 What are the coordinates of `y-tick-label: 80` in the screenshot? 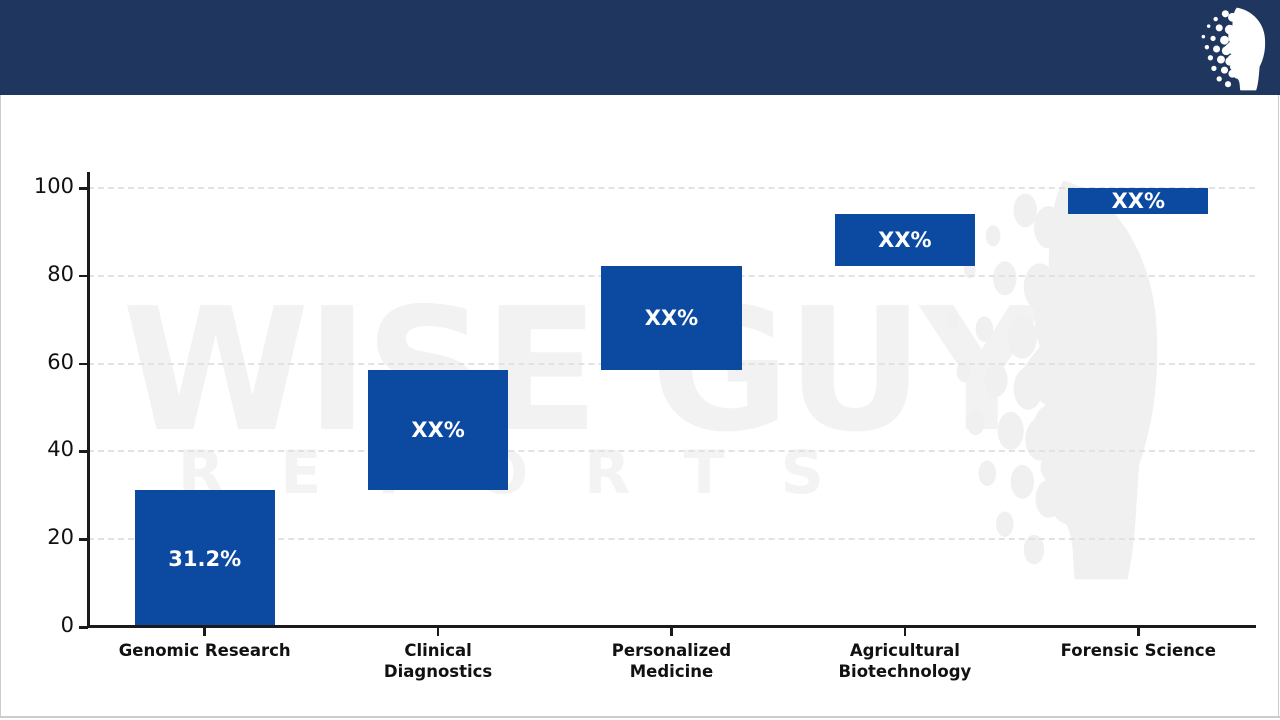 It's located at (60, 273).